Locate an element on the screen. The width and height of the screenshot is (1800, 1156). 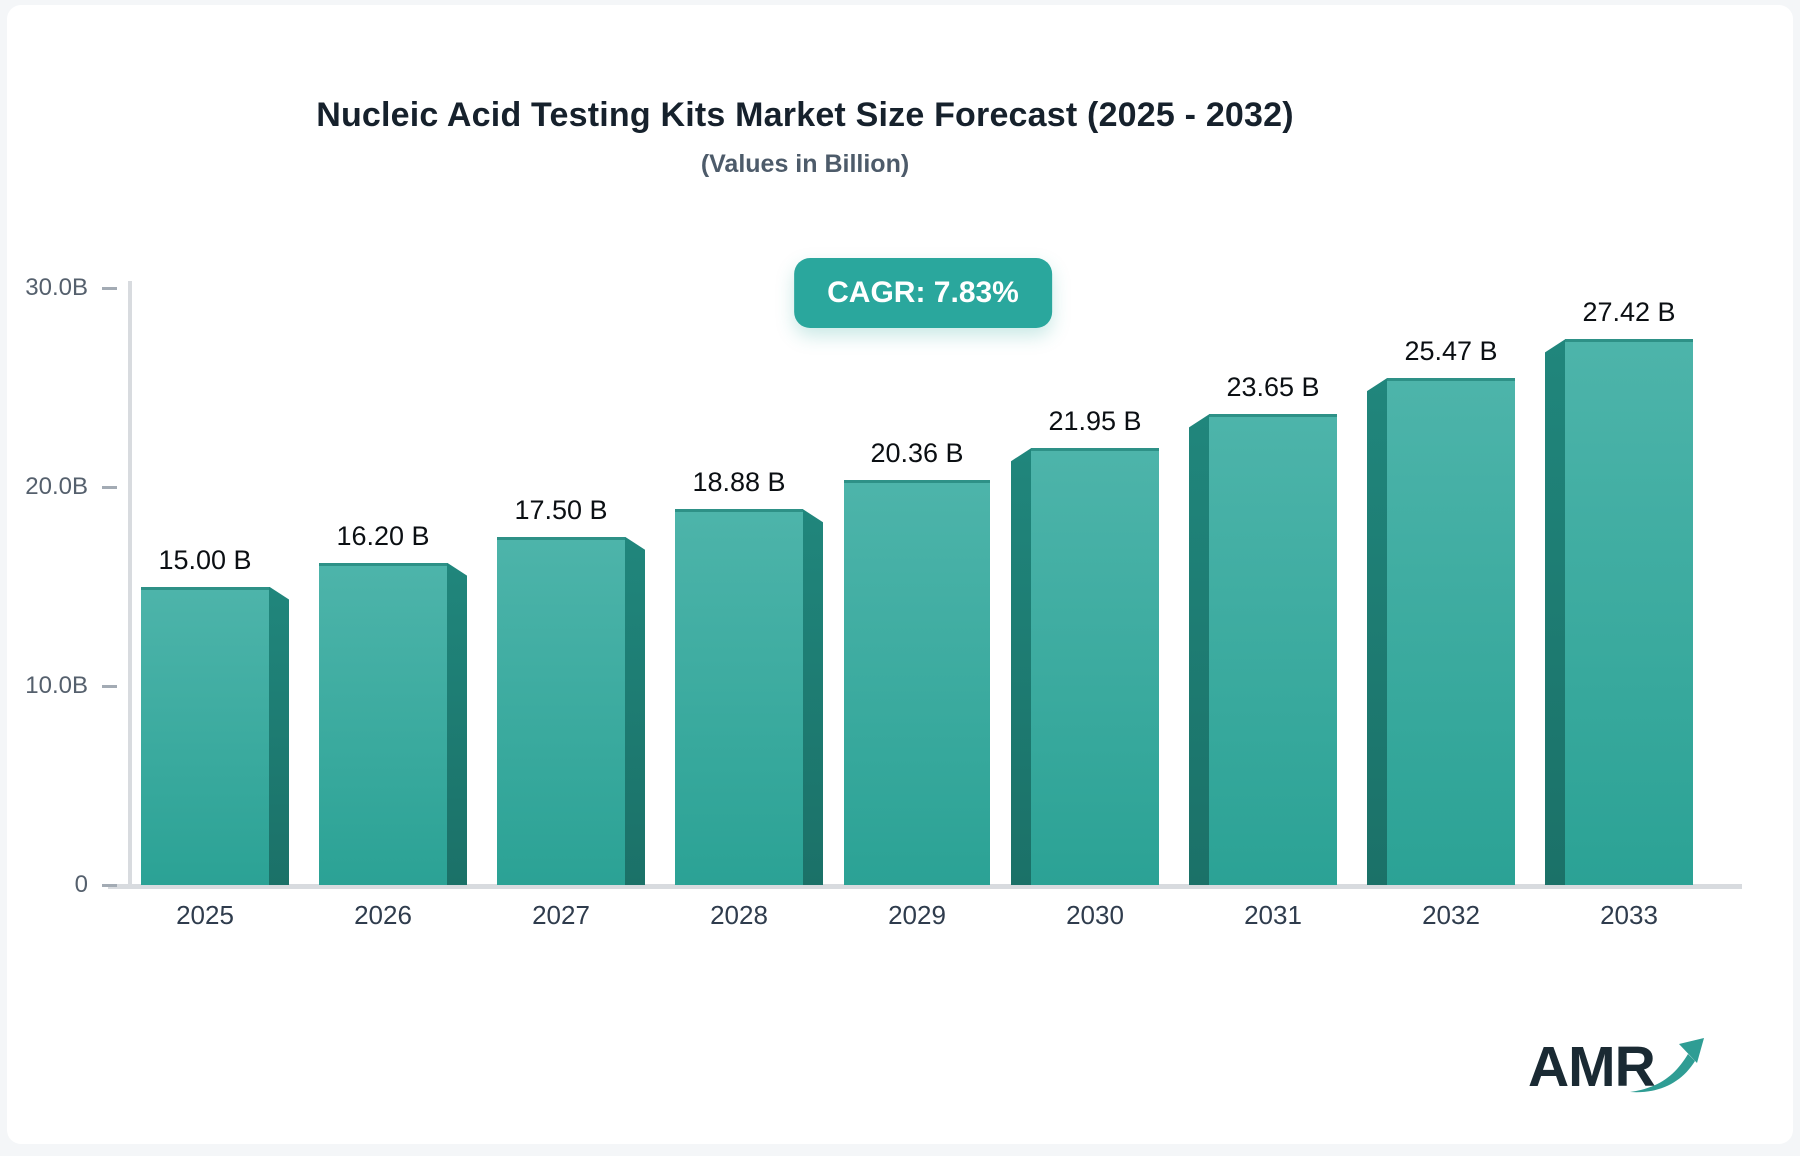
y-tick-label: 10.0B is located at coordinates (56, 685).